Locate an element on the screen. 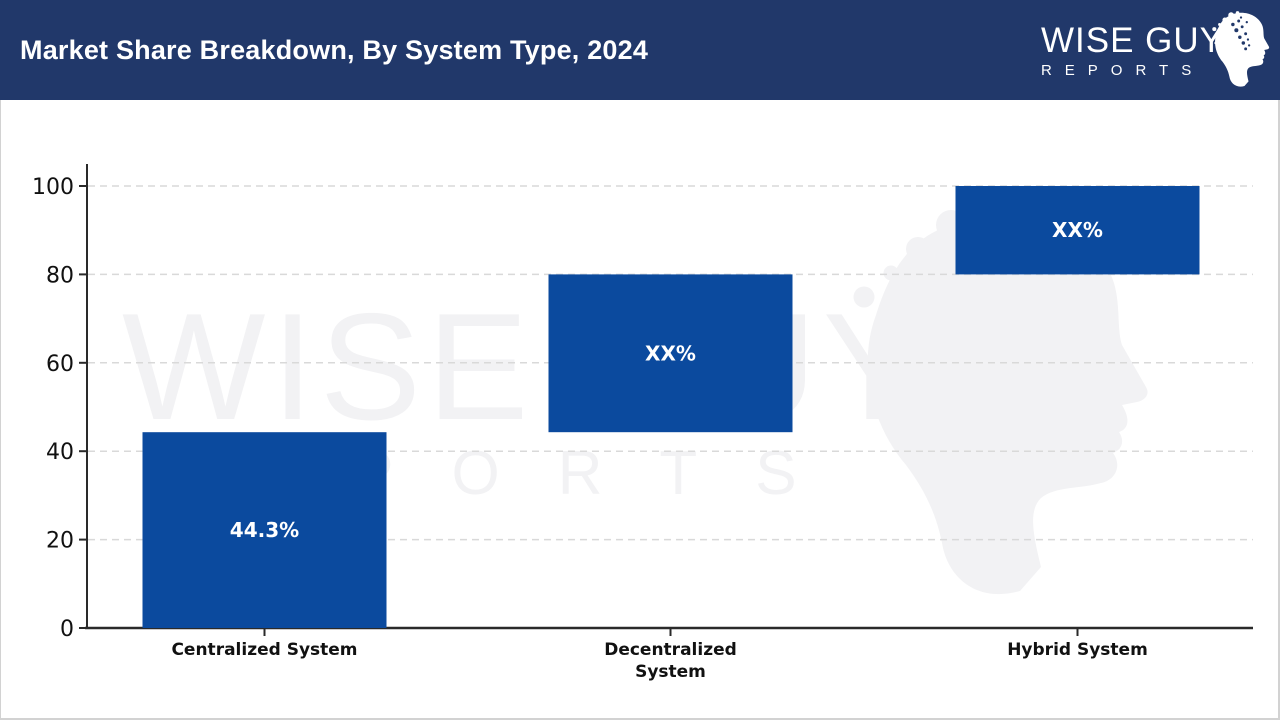 This screenshot has width=1280, height=720. x-tick-label: Decentralized System is located at coordinates (670, 661).